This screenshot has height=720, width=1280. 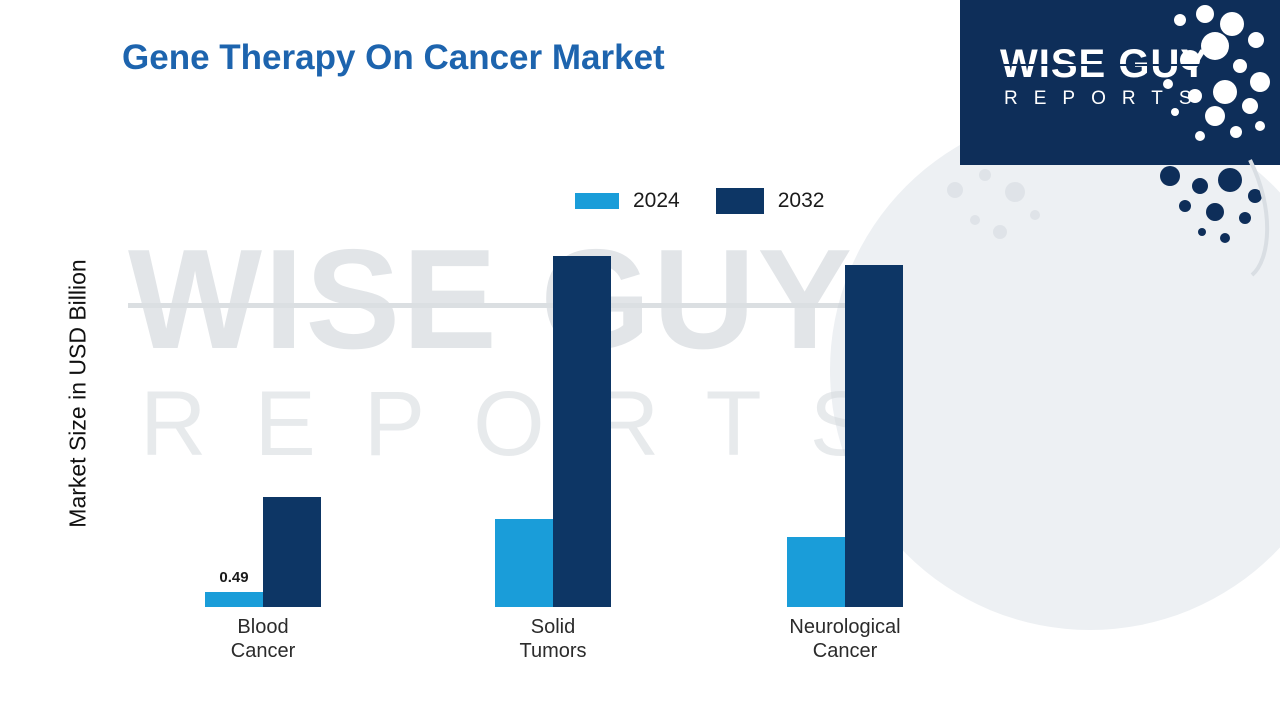 I want to click on bar-2032-solid-tumors, so click(x=582, y=431).